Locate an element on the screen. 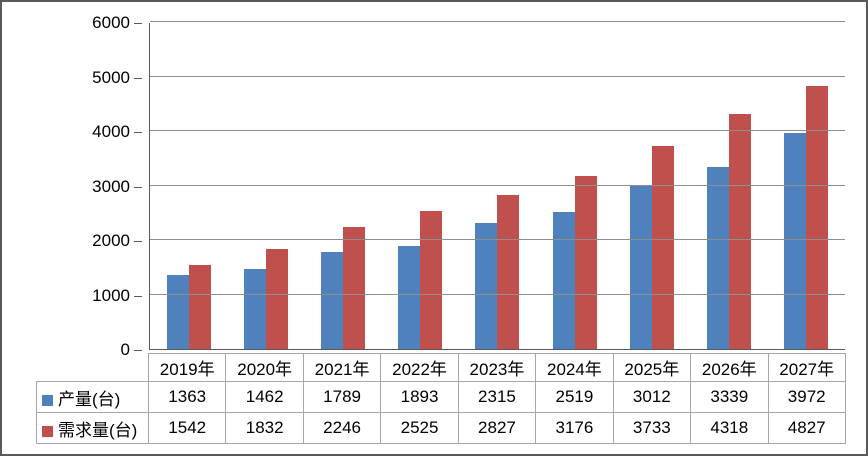  bar-产量(台)-2021年 is located at coordinates (332, 300).